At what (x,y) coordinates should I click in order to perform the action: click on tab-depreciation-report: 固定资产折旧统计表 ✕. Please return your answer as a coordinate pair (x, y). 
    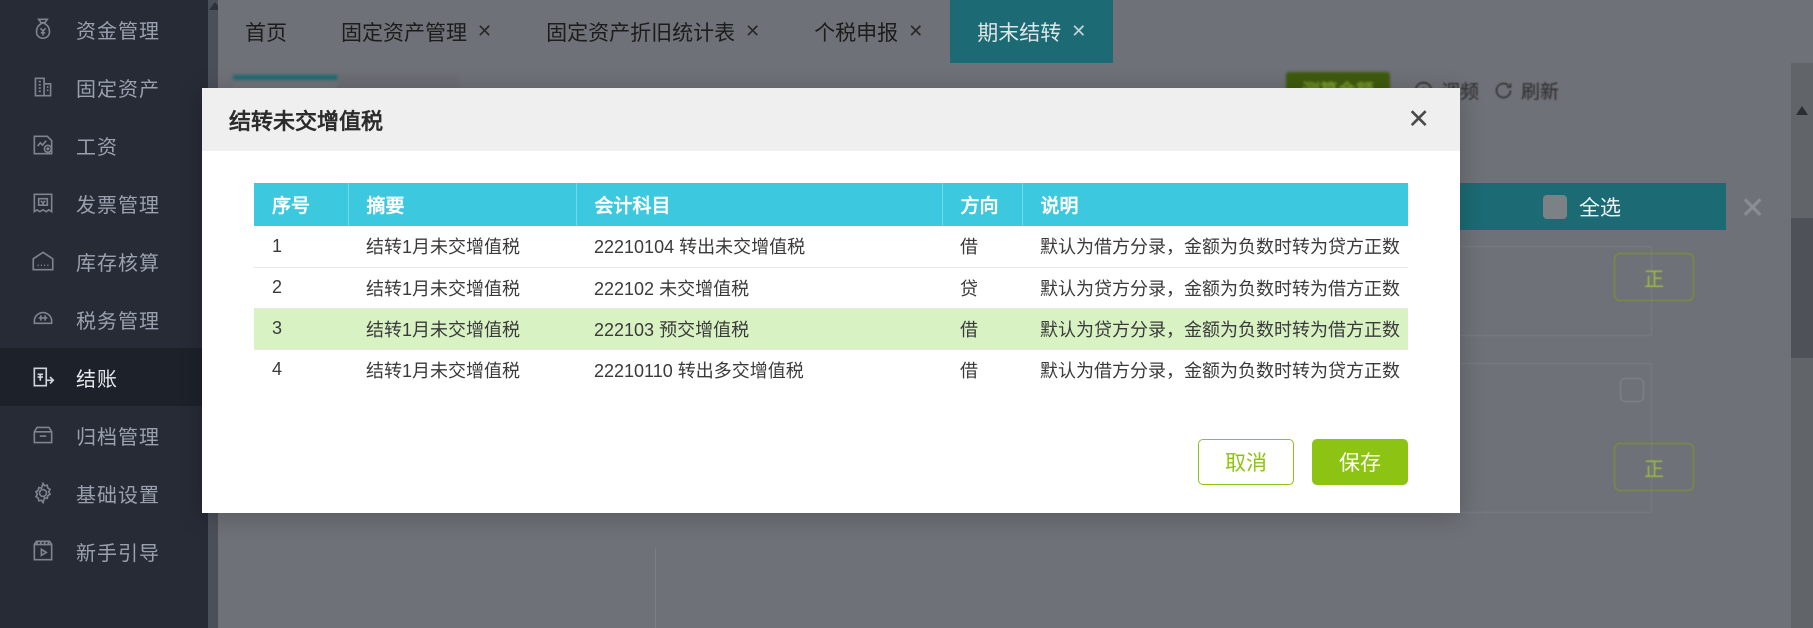
    Looking at the image, I should click on (653, 31).